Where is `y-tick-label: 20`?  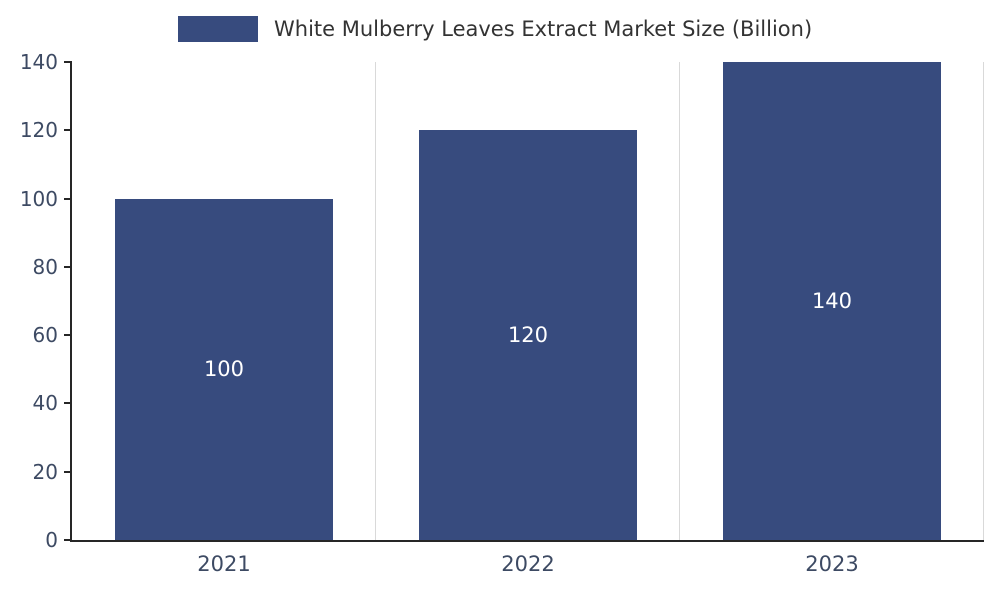
y-tick-label: 20 is located at coordinates (45, 471).